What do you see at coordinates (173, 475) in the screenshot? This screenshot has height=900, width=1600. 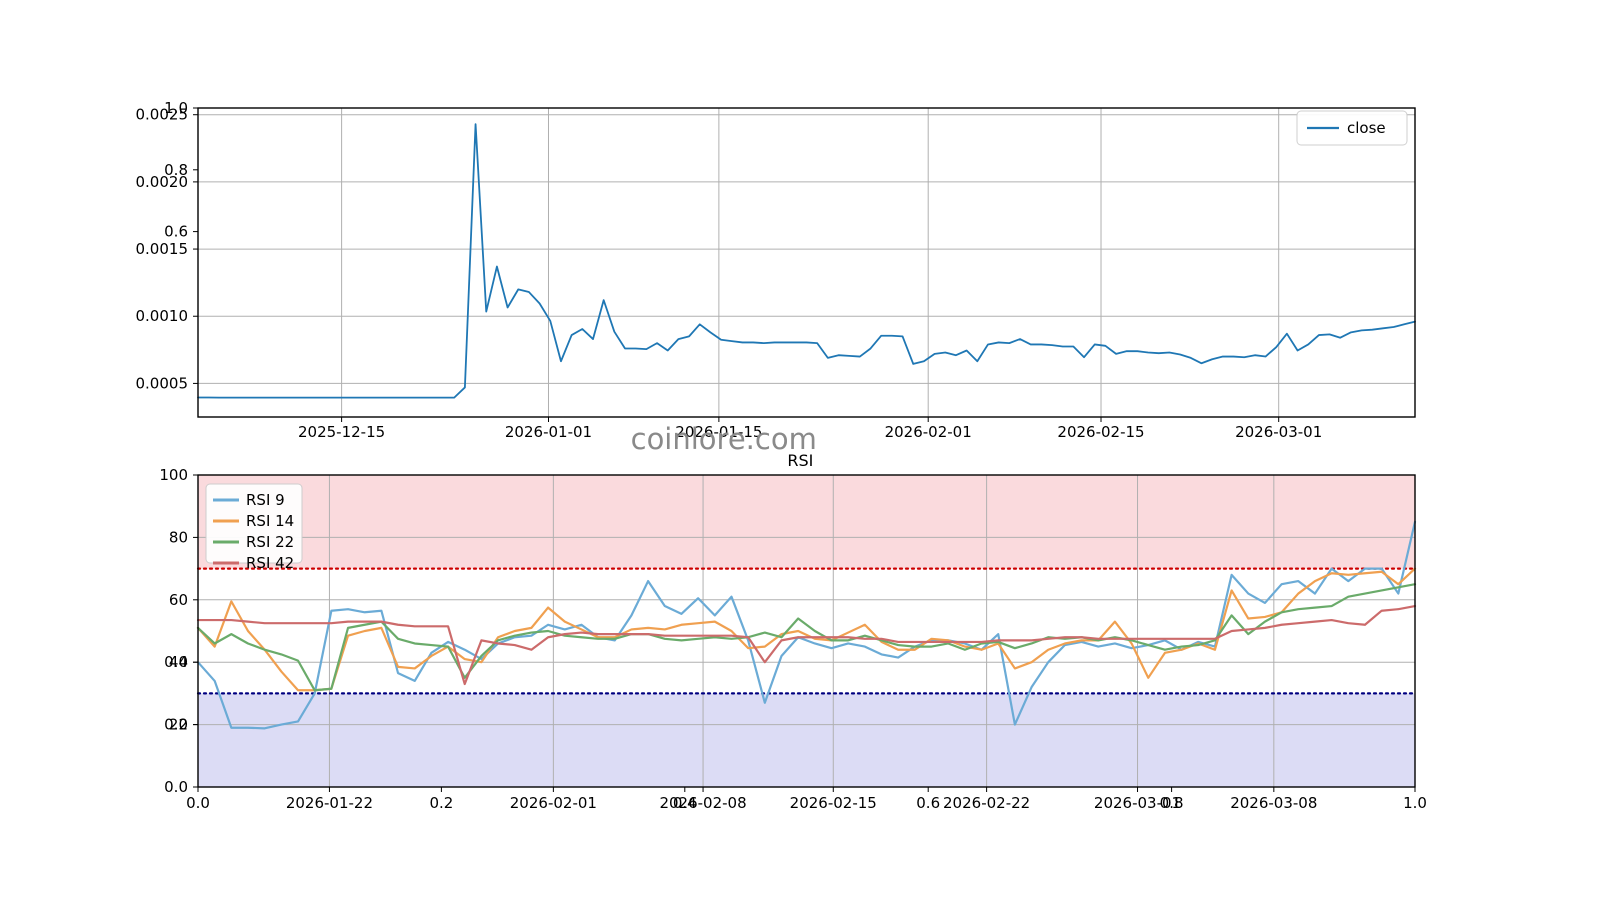 I see `rsi-ytick-label: 100` at bounding box center [173, 475].